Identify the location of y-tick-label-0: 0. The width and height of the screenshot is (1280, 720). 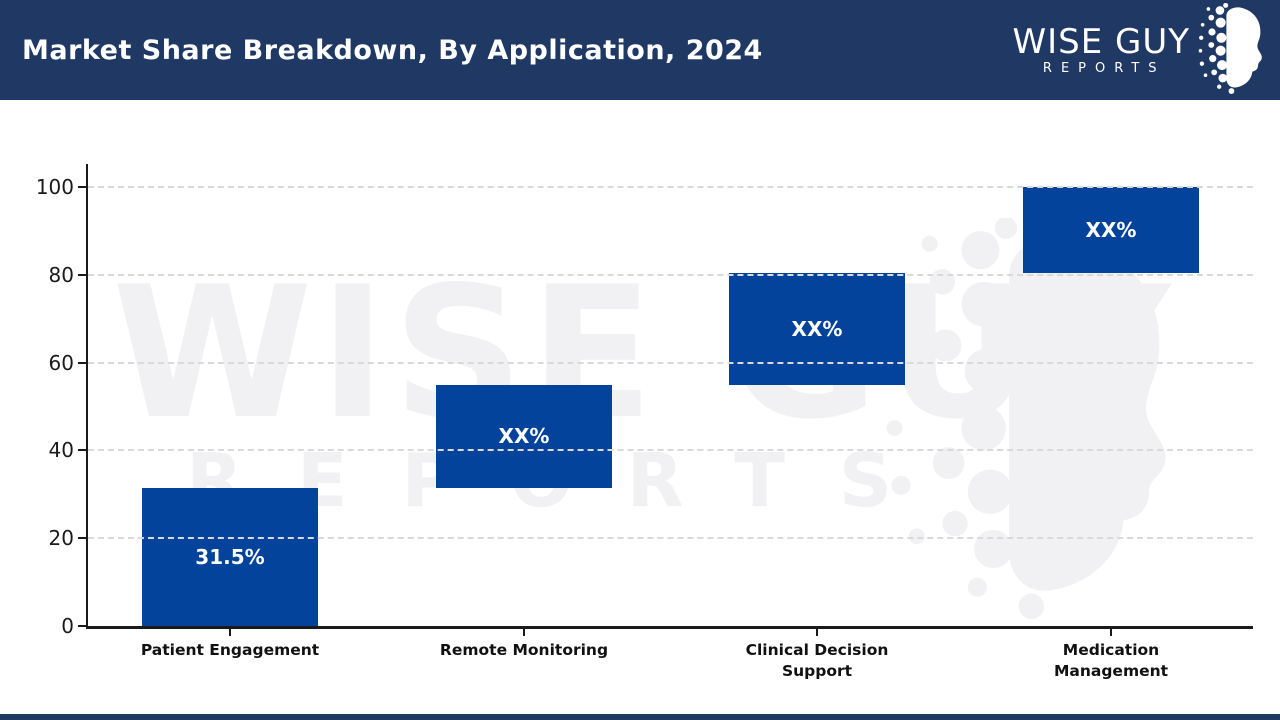
(67, 626).